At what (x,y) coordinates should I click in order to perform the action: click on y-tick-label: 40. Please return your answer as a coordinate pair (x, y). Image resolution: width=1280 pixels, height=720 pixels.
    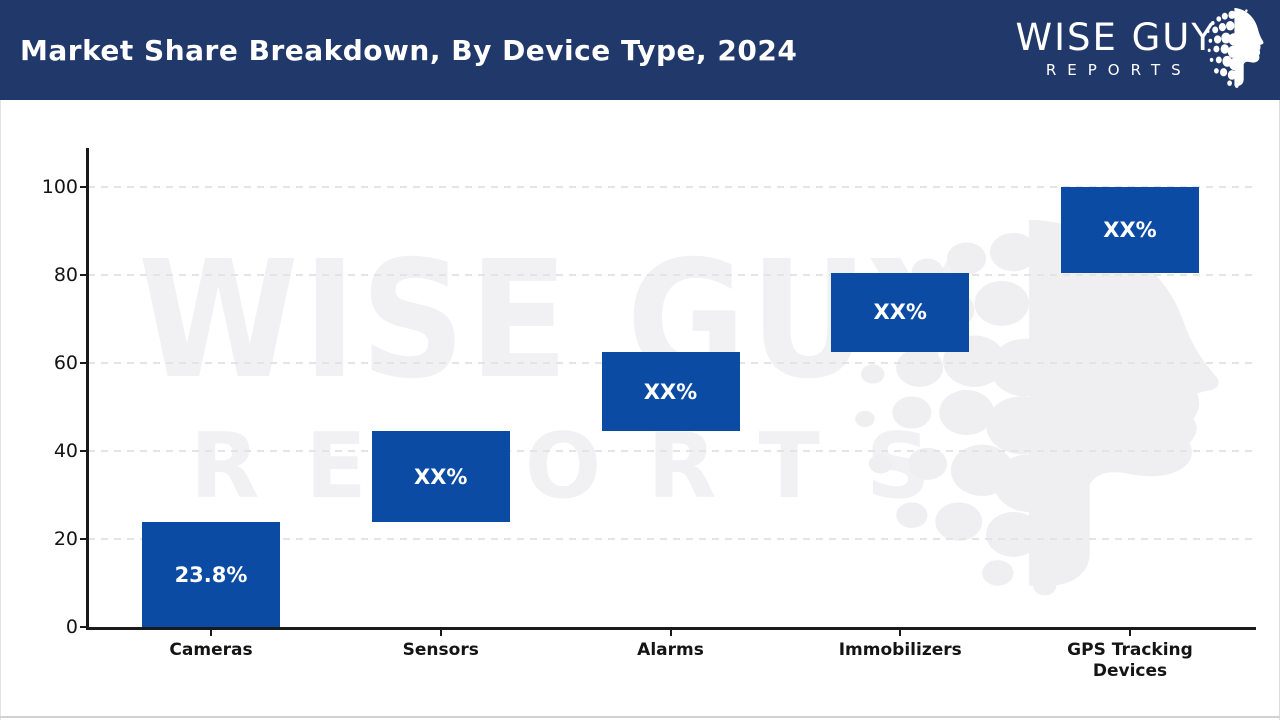
    Looking at the image, I should click on (65, 451).